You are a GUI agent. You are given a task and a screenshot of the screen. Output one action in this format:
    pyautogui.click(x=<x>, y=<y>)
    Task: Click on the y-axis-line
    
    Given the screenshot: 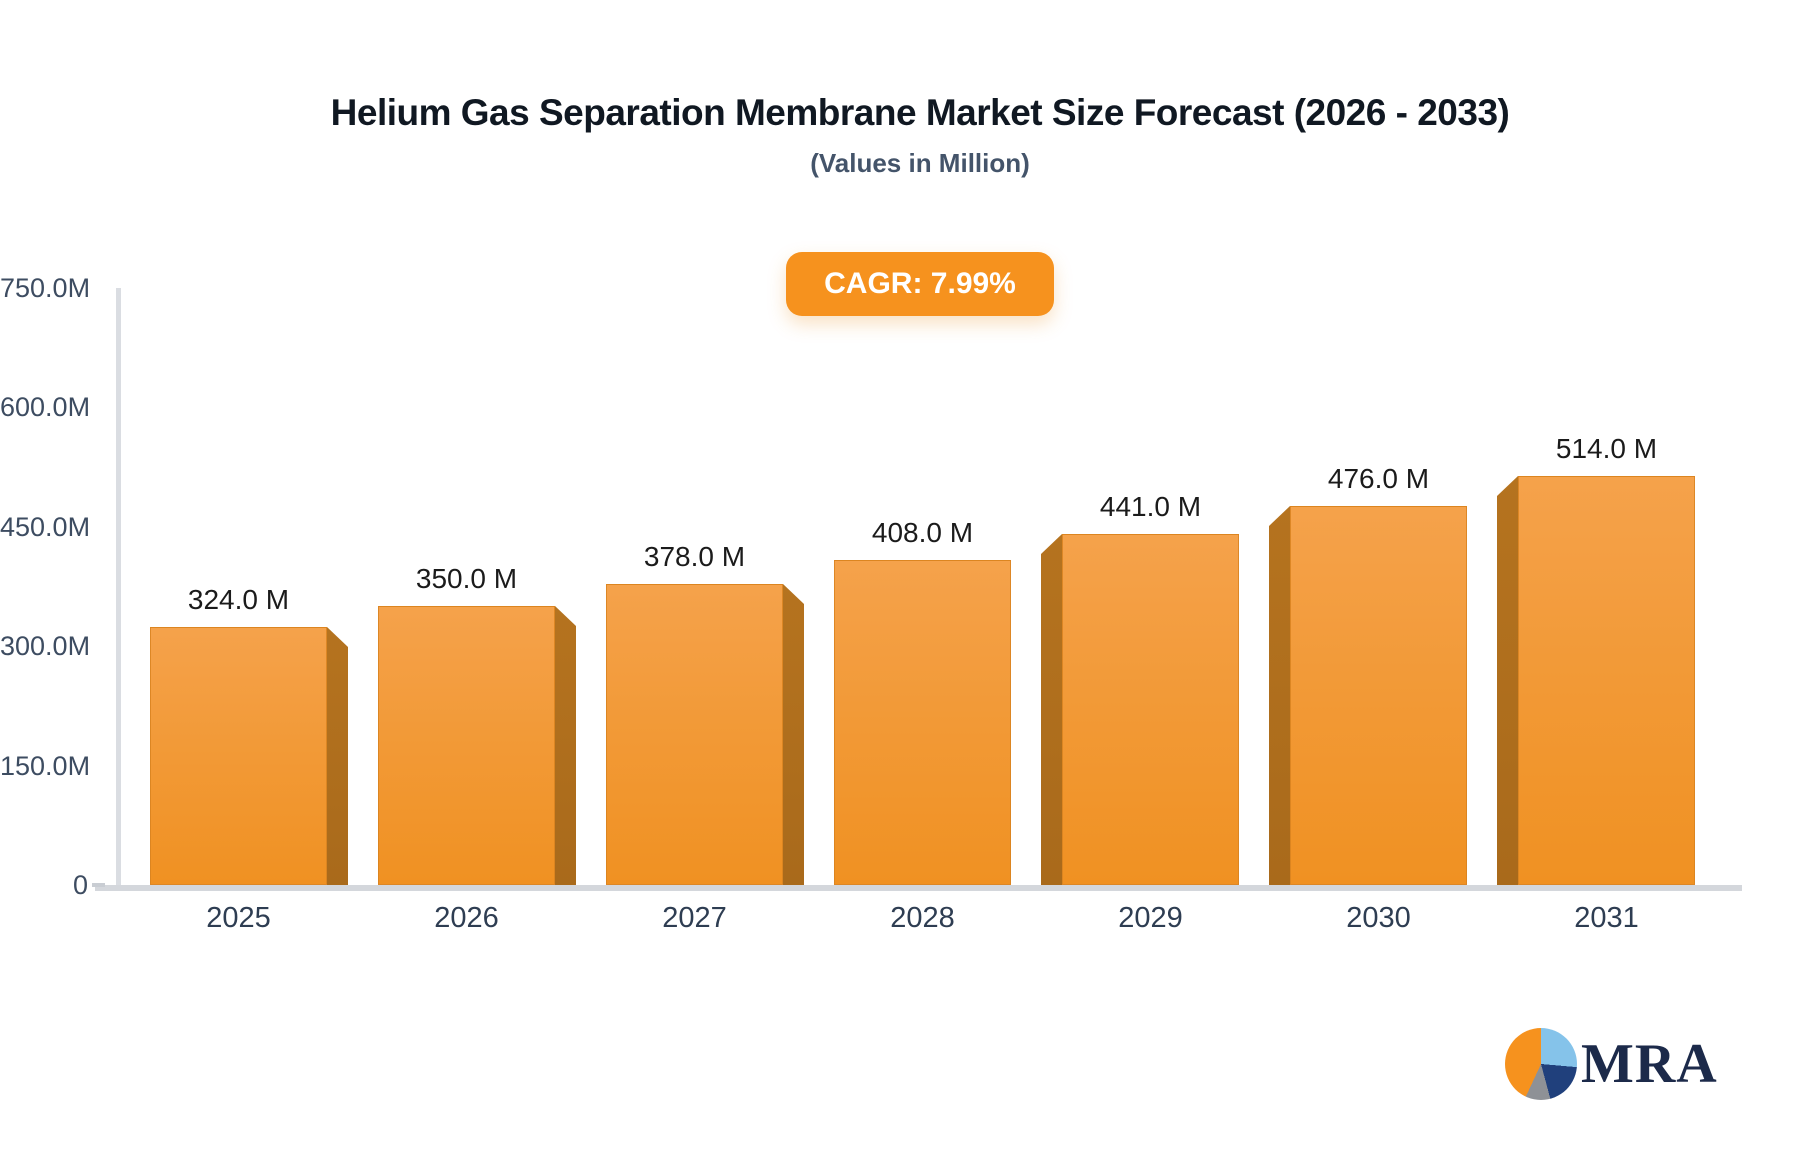 What is the action you would take?
    pyautogui.click(x=118, y=589)
    